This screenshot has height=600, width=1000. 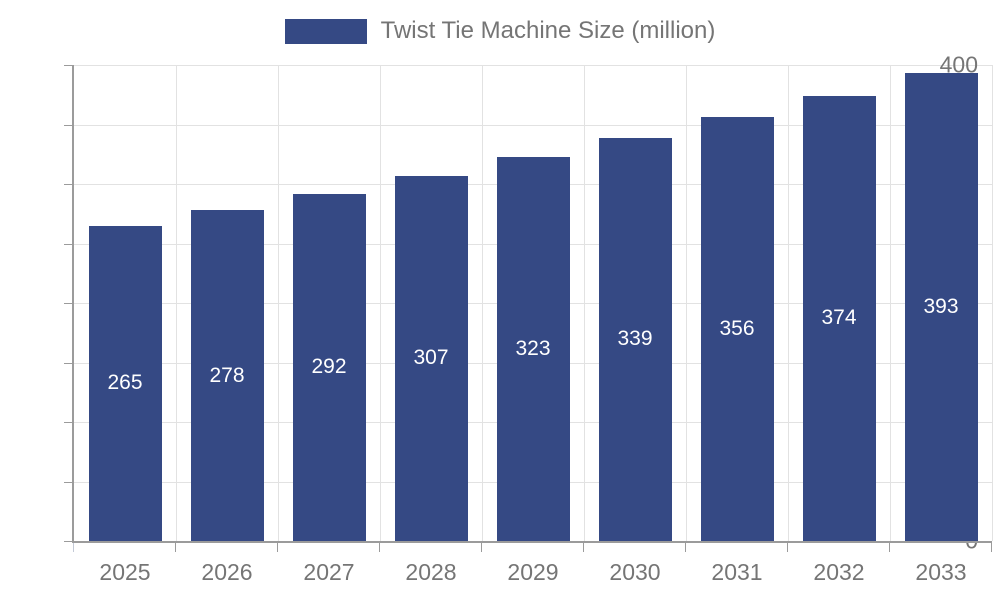 What do you see at coordinates (227, 572) in the screenshot?
I see `x-axis-label: 2026` at bounding box center [227, 572].